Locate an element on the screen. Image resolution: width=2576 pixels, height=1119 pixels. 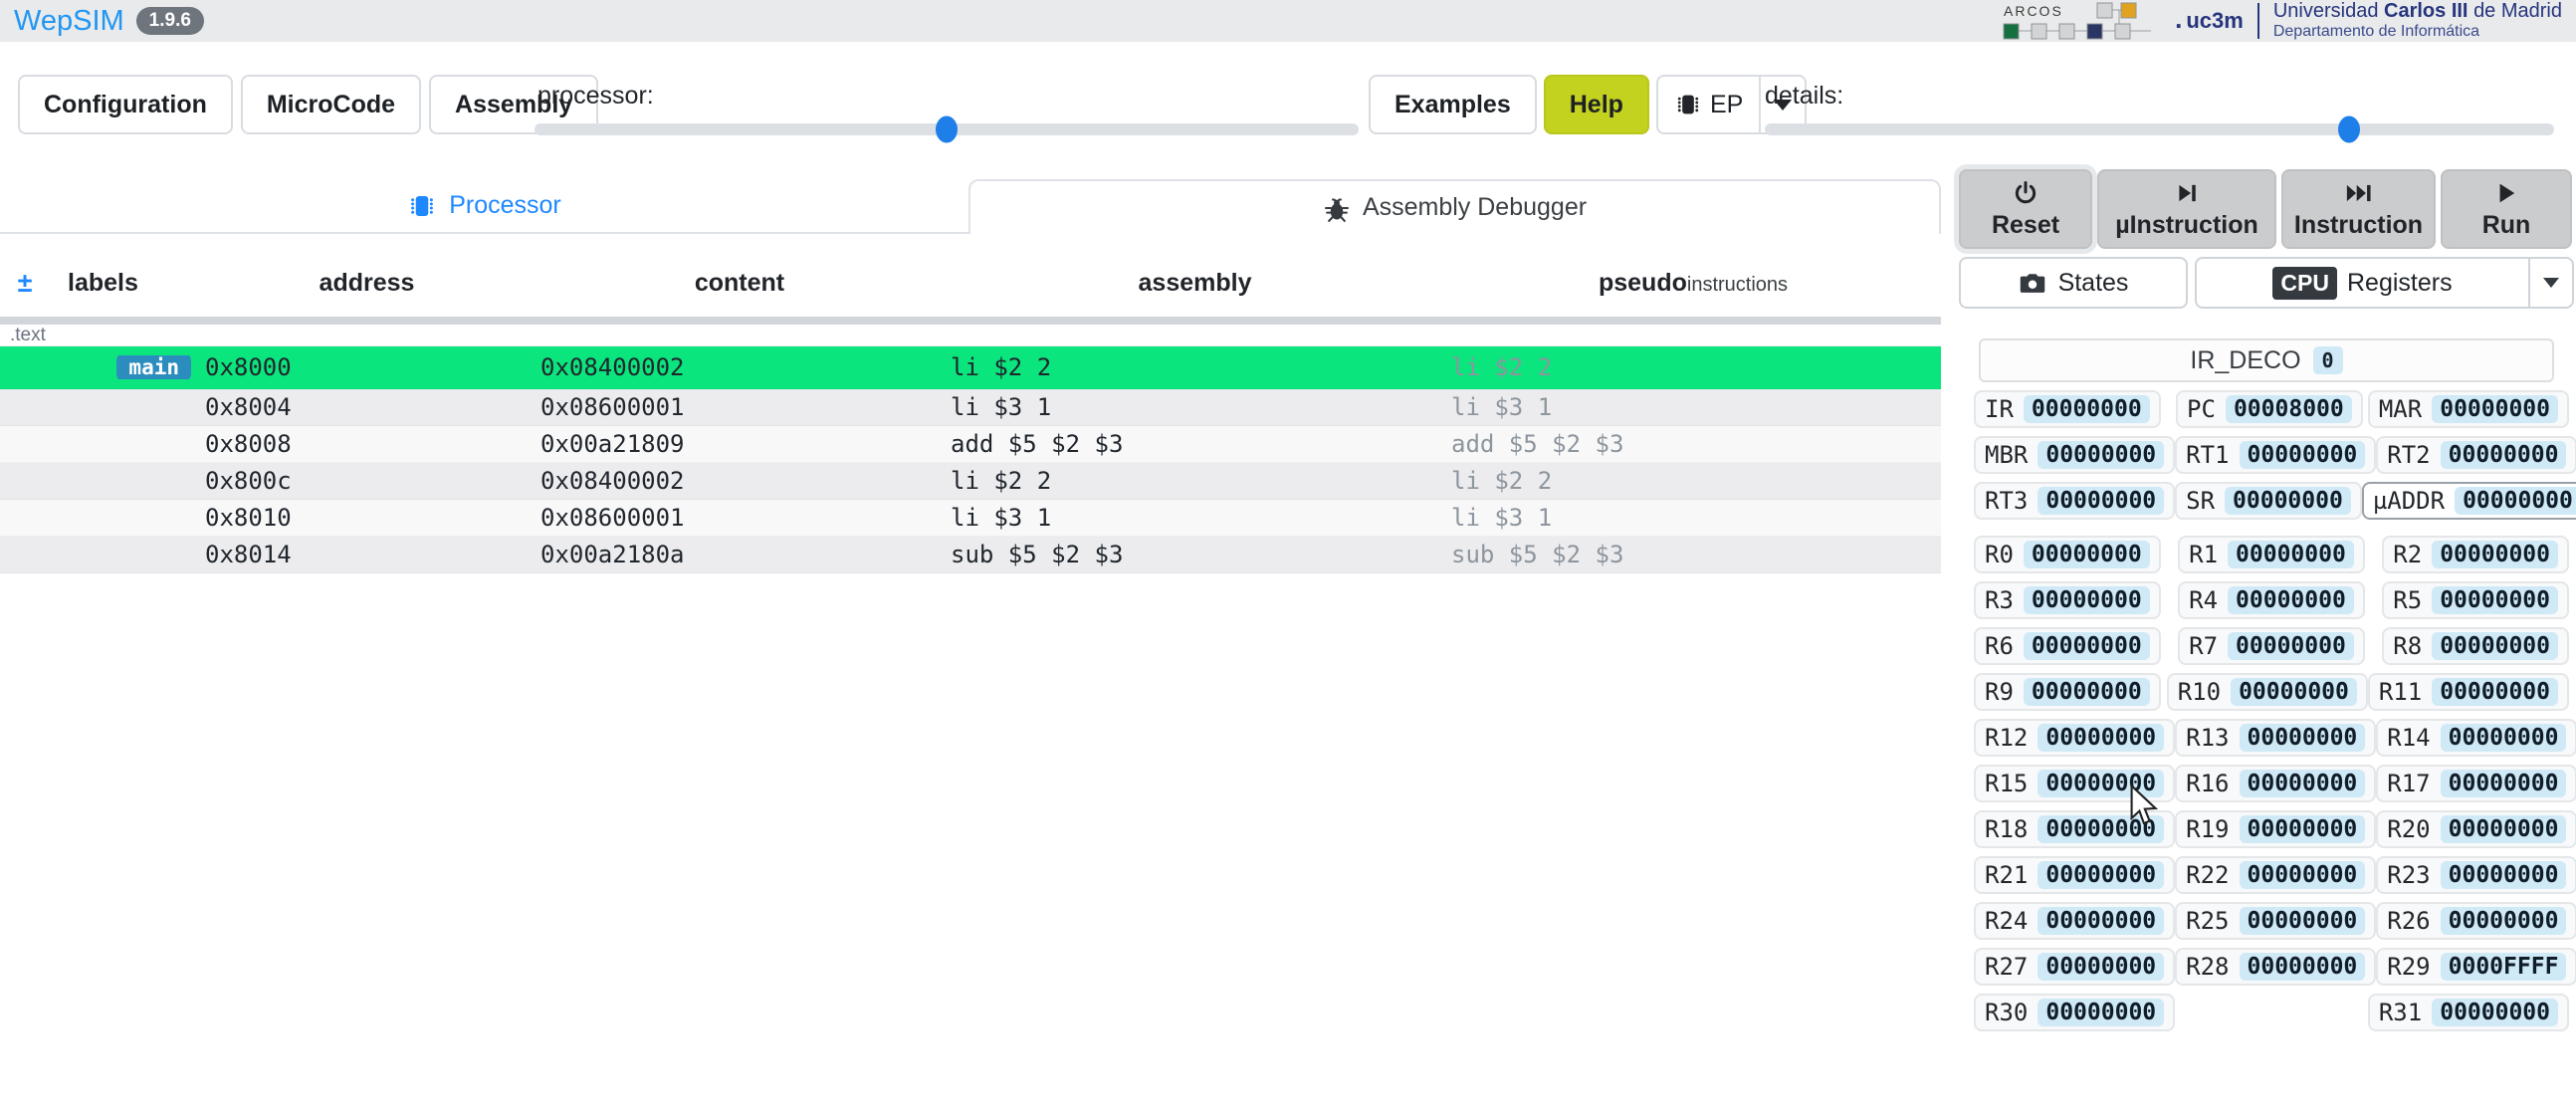
row-content: 0x00a2180a is located at coordinates (612, 554).